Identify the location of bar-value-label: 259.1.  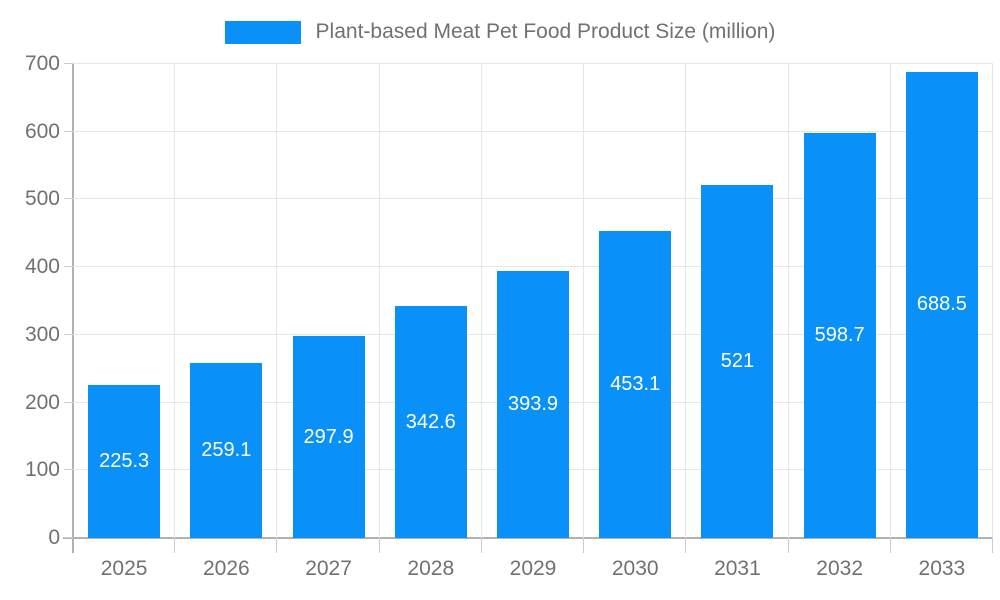
(226, 449).